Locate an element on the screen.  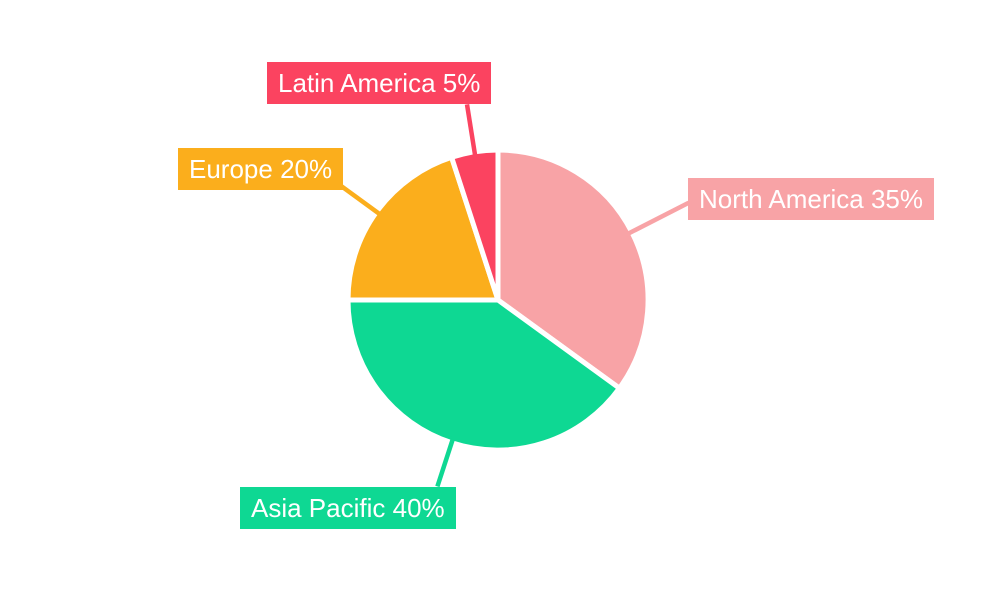
leader-line-asia-pacific is located at coordinates (445, 462).